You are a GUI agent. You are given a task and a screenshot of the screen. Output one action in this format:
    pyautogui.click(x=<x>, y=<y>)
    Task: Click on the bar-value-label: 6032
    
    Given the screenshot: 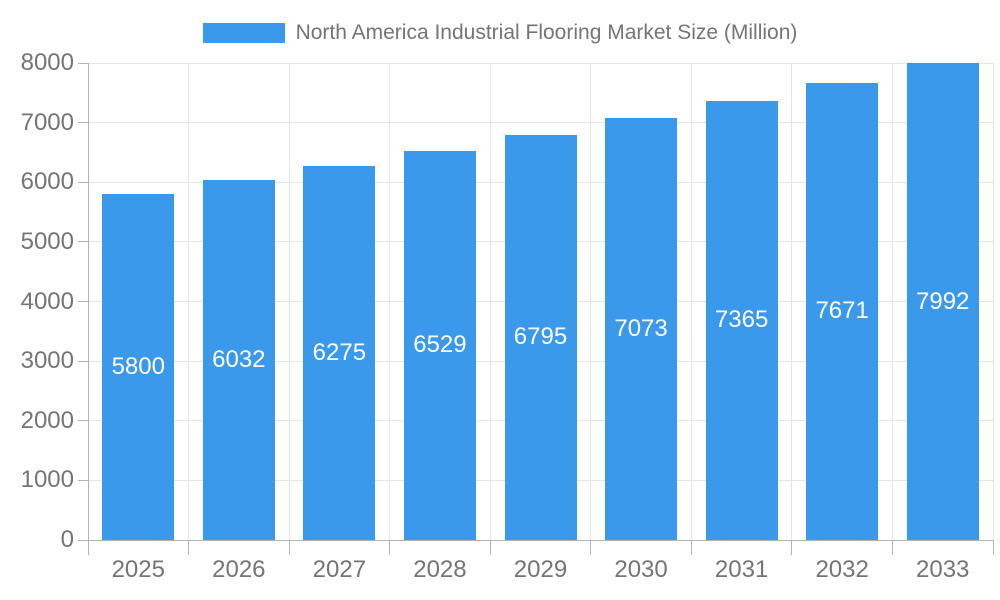 What is the action you would take?
    pyautogui.click(x=239, y=360)
    